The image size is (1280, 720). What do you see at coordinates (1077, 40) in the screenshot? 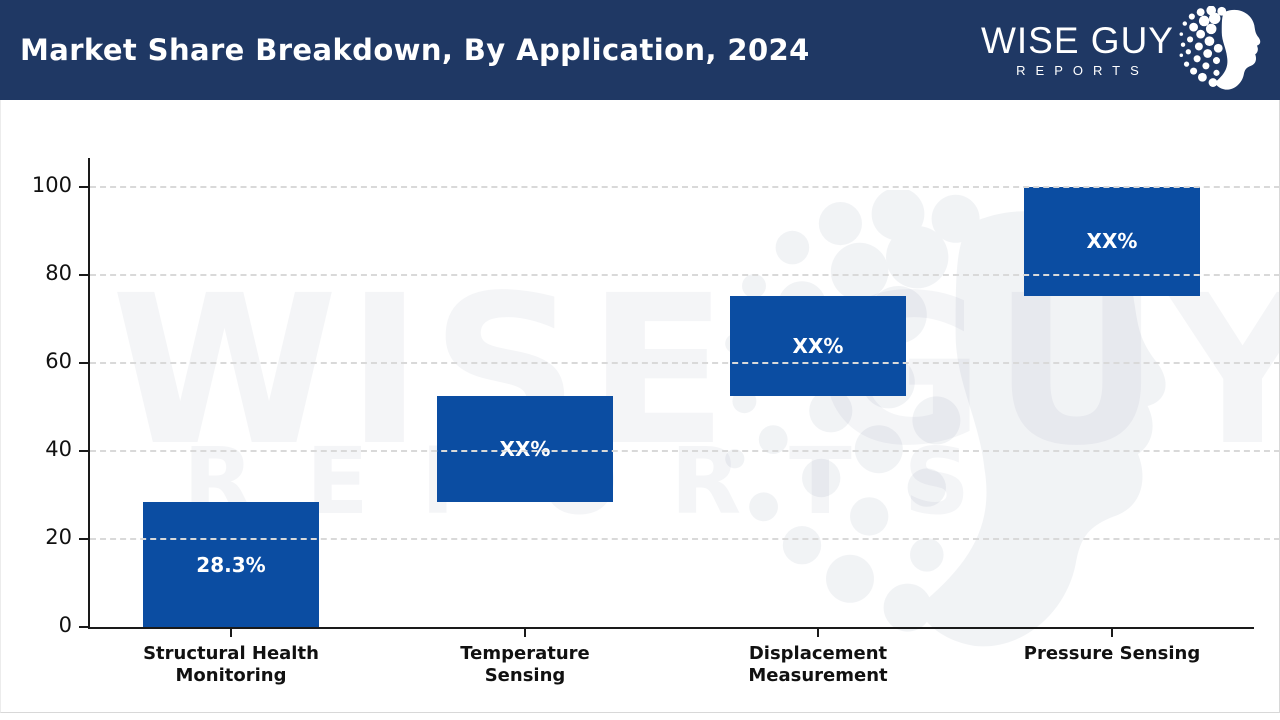
I see `brand-name: WISE GUY` at bounding box center [1077, 40].